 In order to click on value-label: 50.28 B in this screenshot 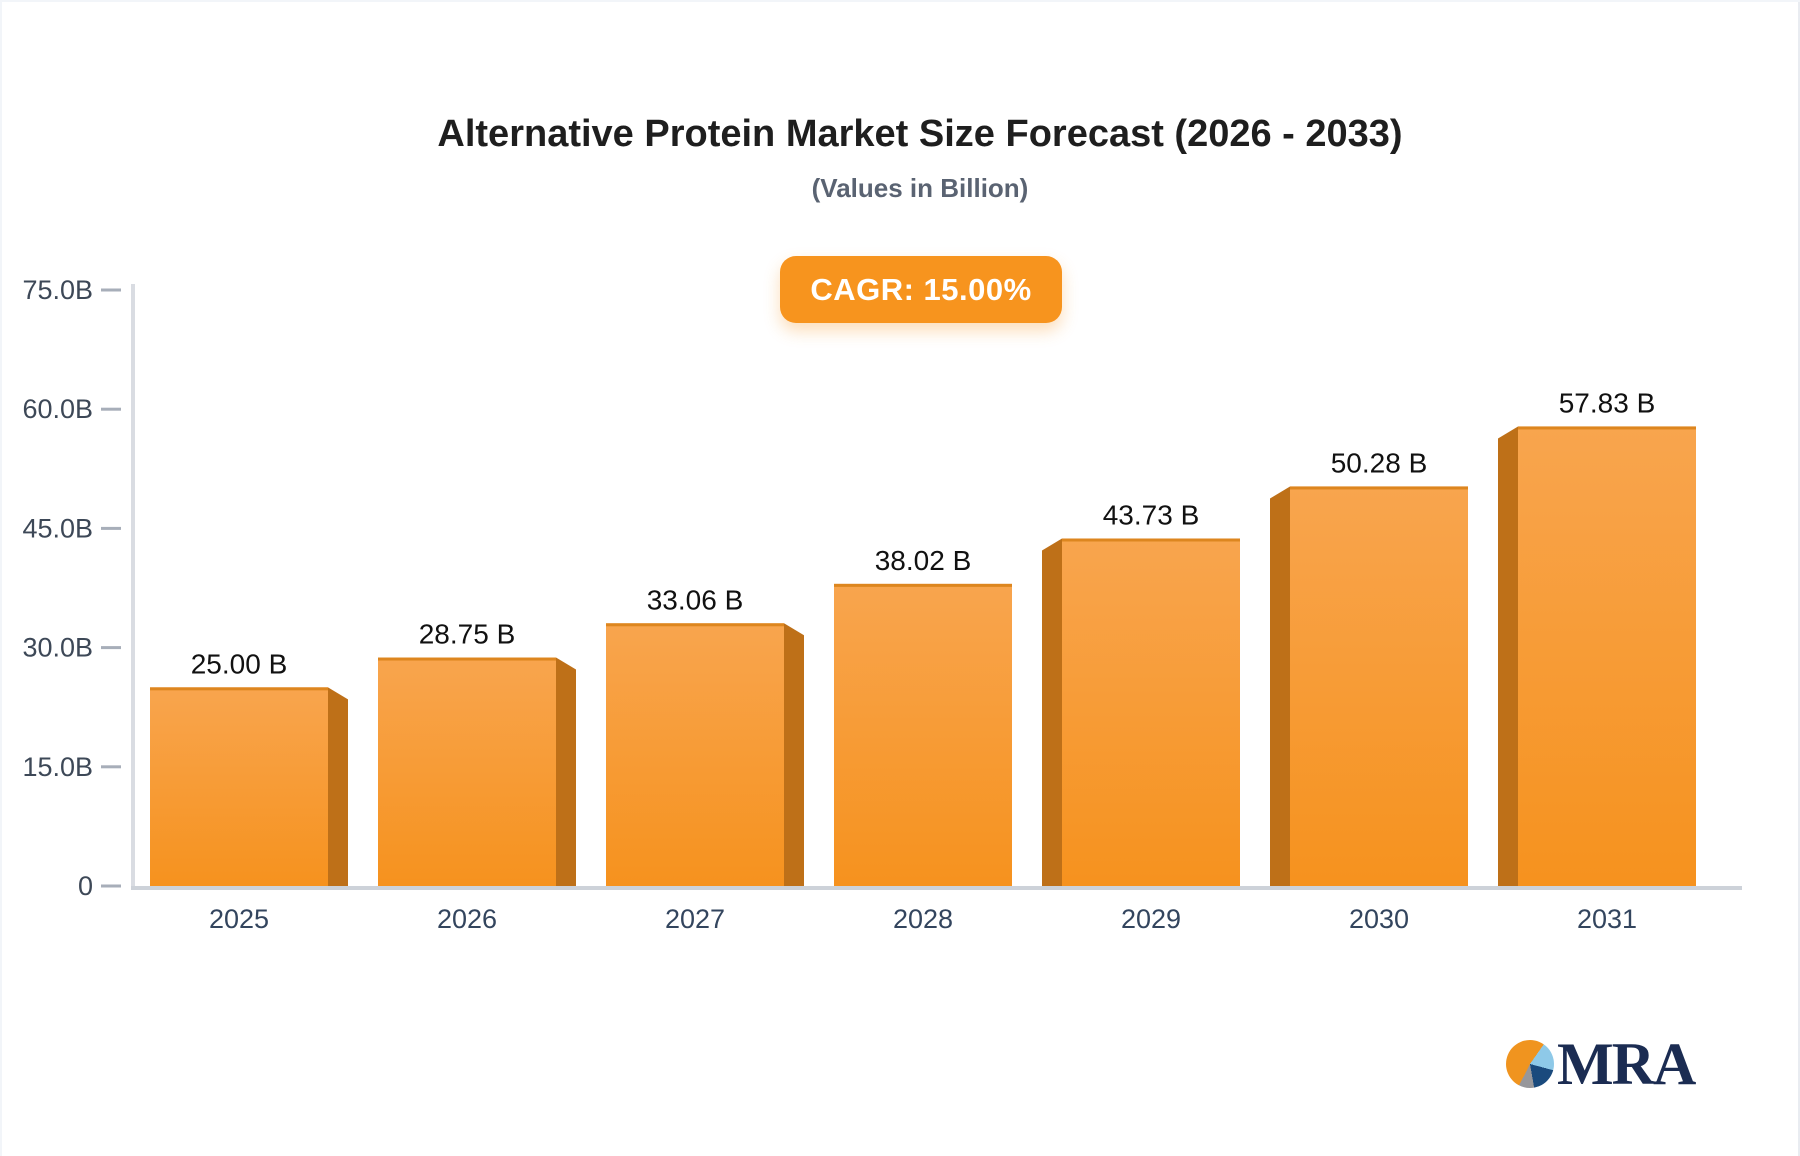, I will do `click(1379, 462)`.